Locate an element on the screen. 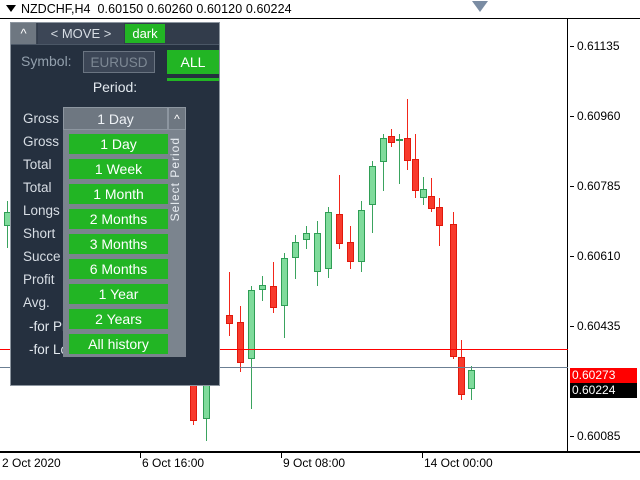 The width and height of the screenshot is (640, 480). price-tick: 0.60610 is located at coordinates (604, 256).